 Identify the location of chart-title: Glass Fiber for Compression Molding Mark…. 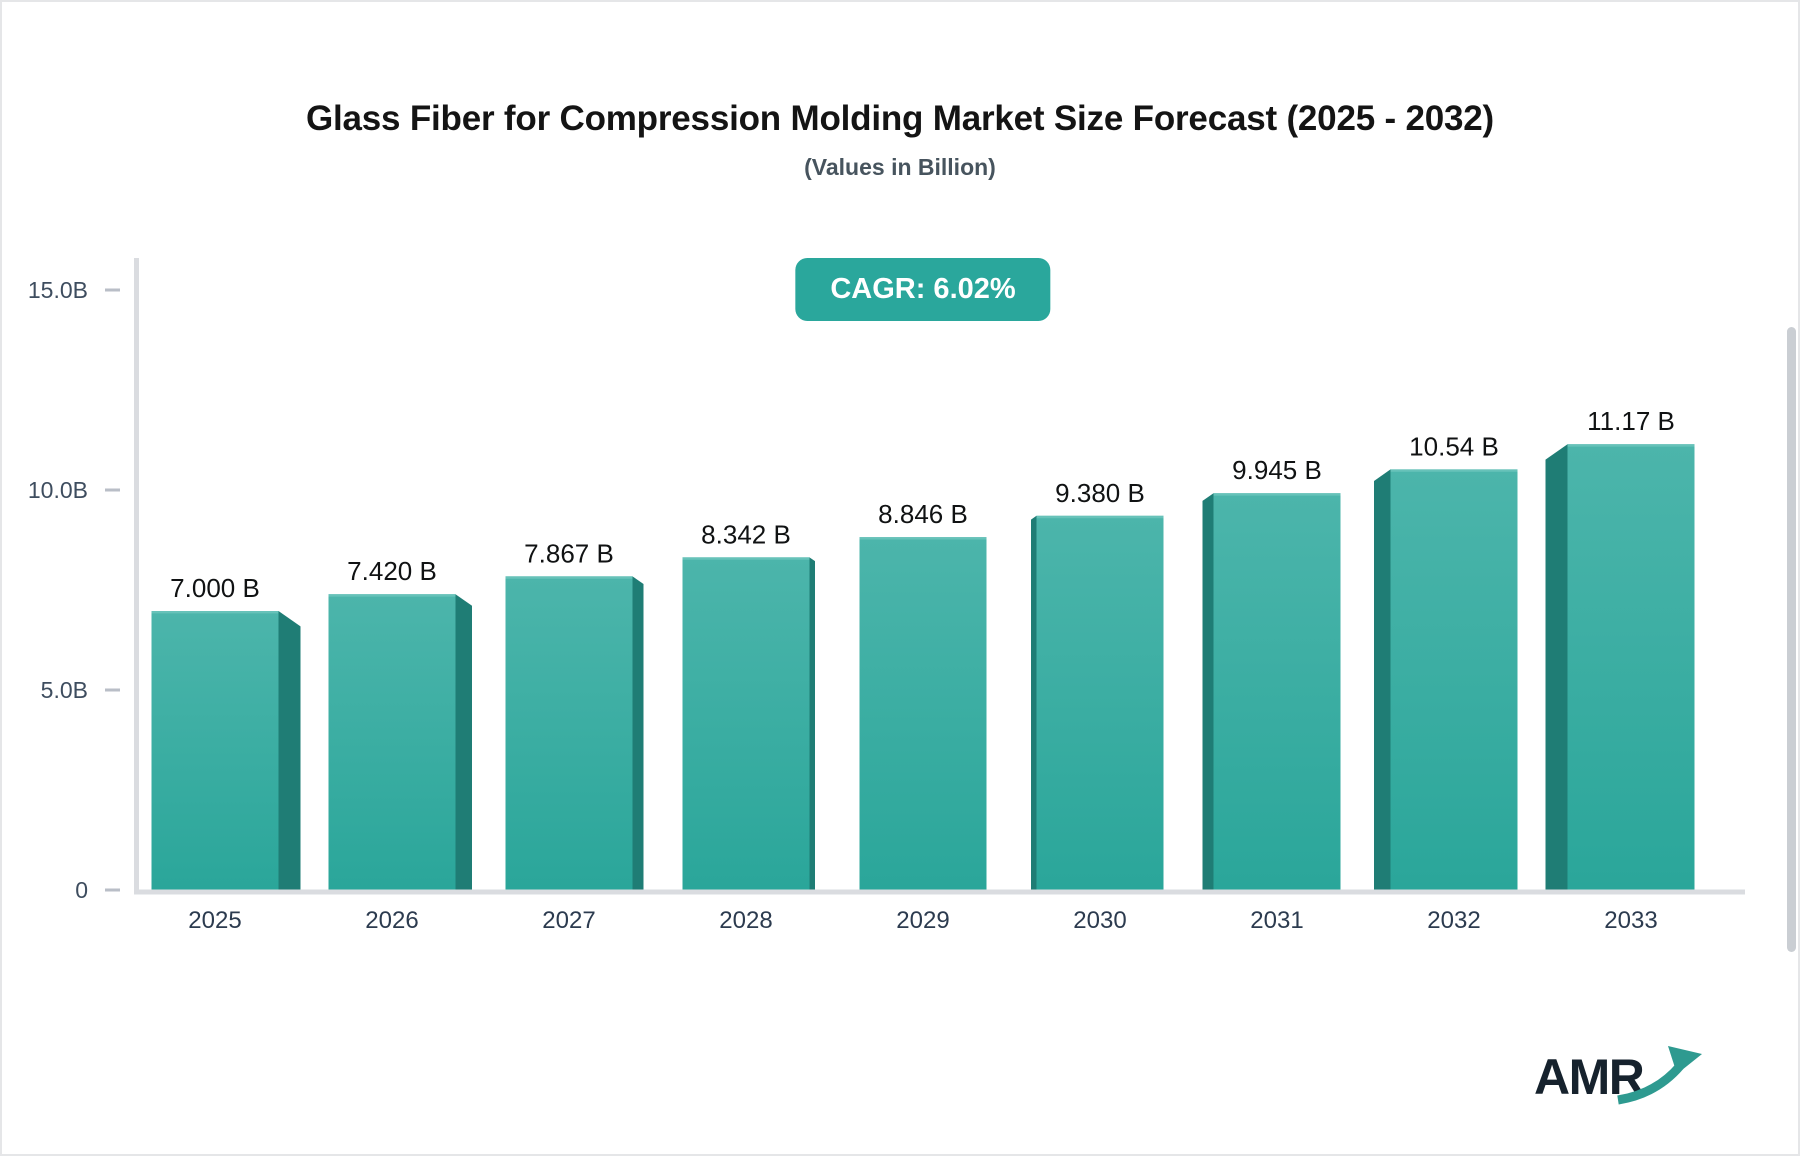
(900, 118).